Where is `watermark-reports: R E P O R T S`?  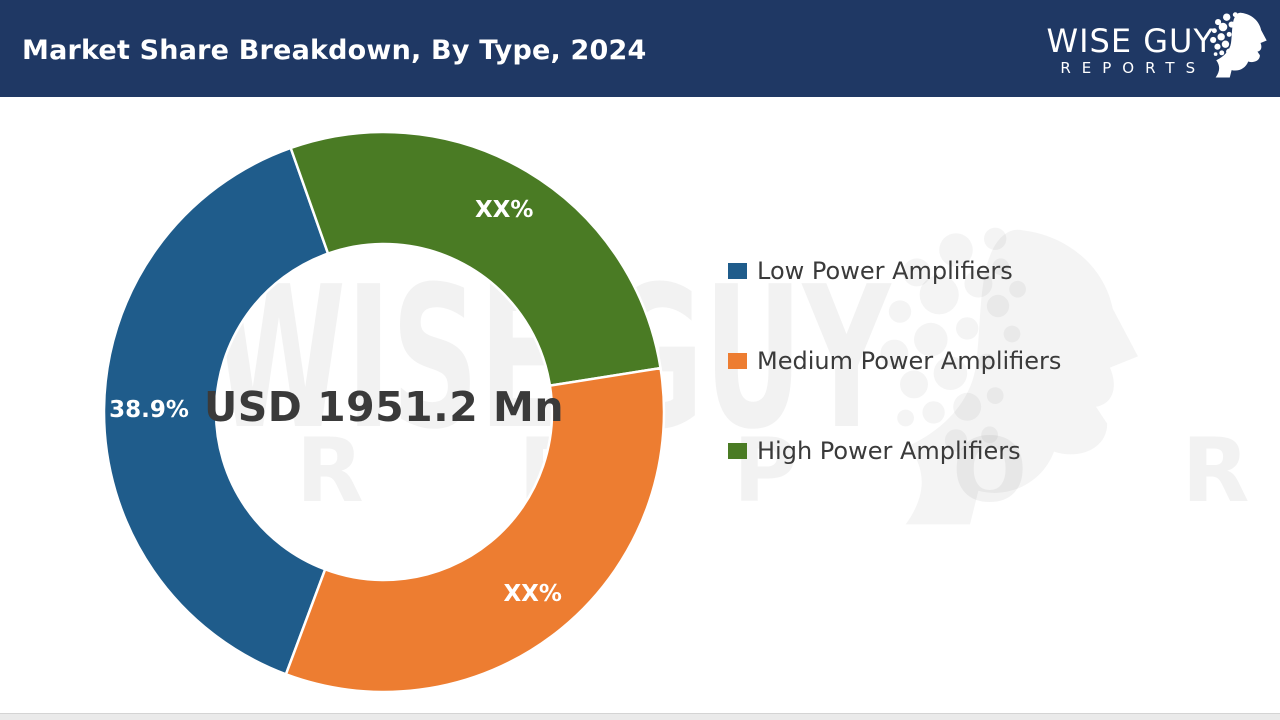 watermark-reports: R E P O R T S is located at coordinates (788, 470).